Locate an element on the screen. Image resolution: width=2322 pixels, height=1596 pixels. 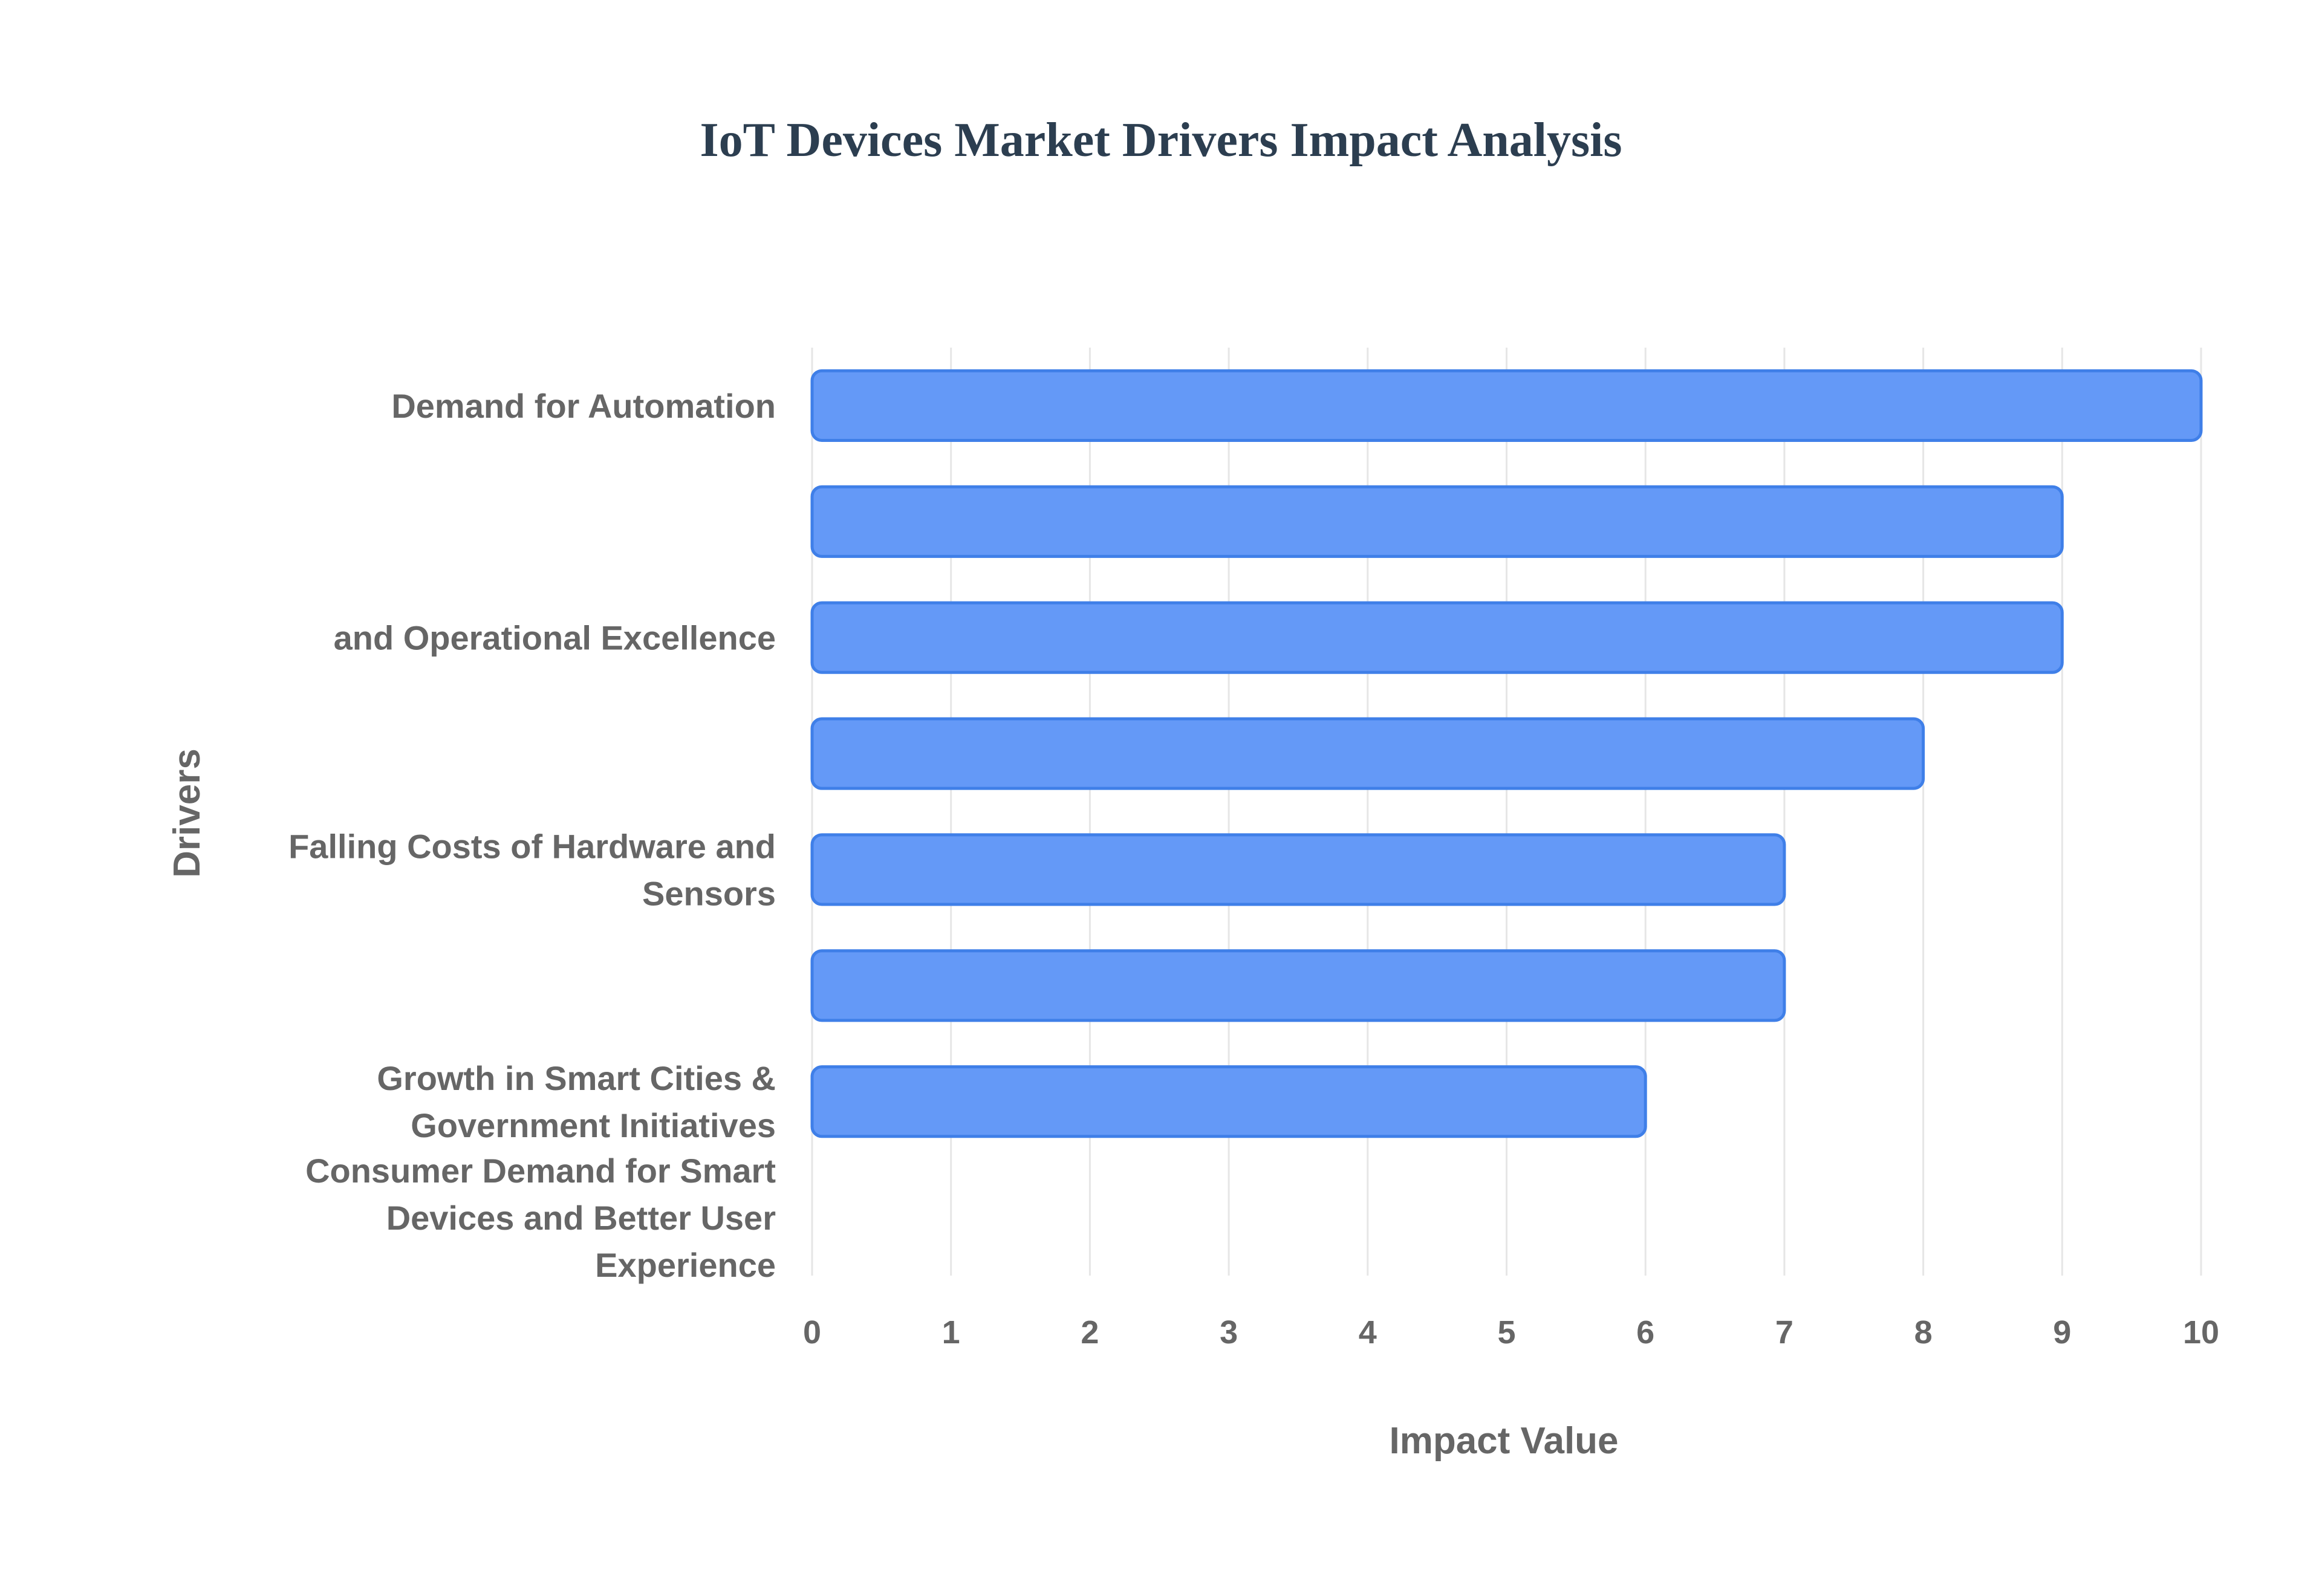
y-axis-title: Drivers is located at coordinates (187, 813).